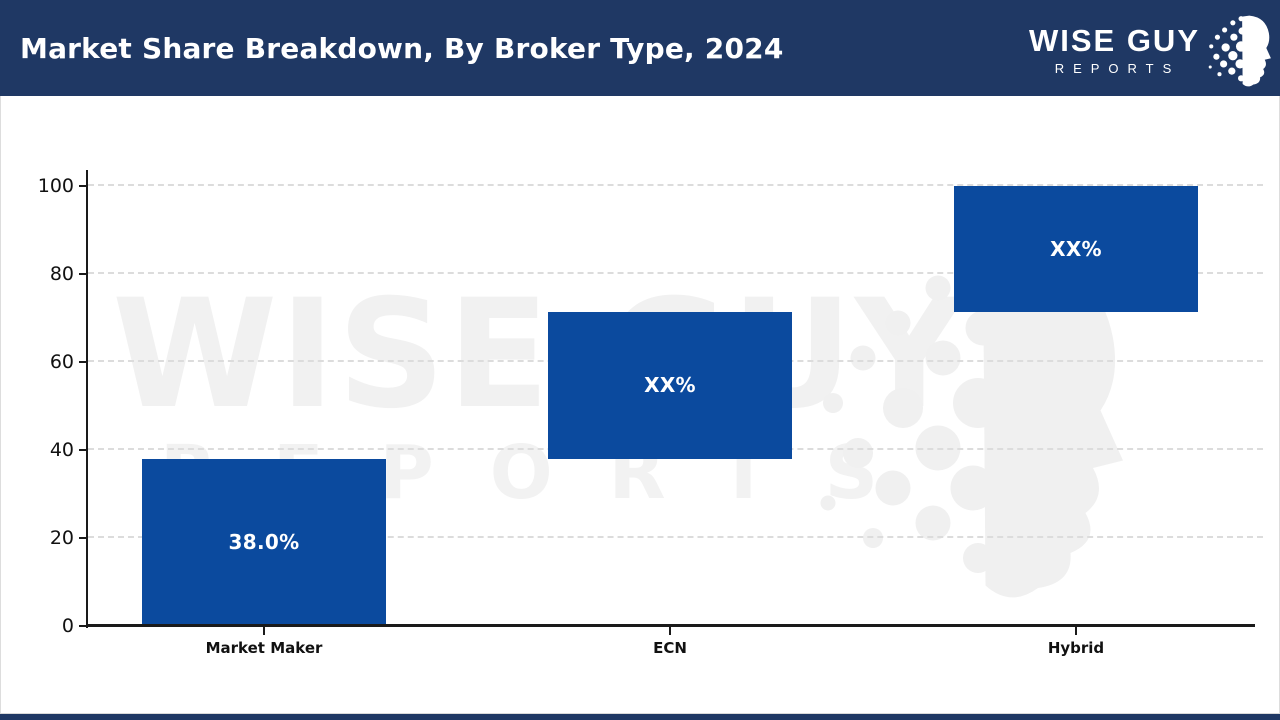  I want to click on x-axis-spine, so click(670, 625).